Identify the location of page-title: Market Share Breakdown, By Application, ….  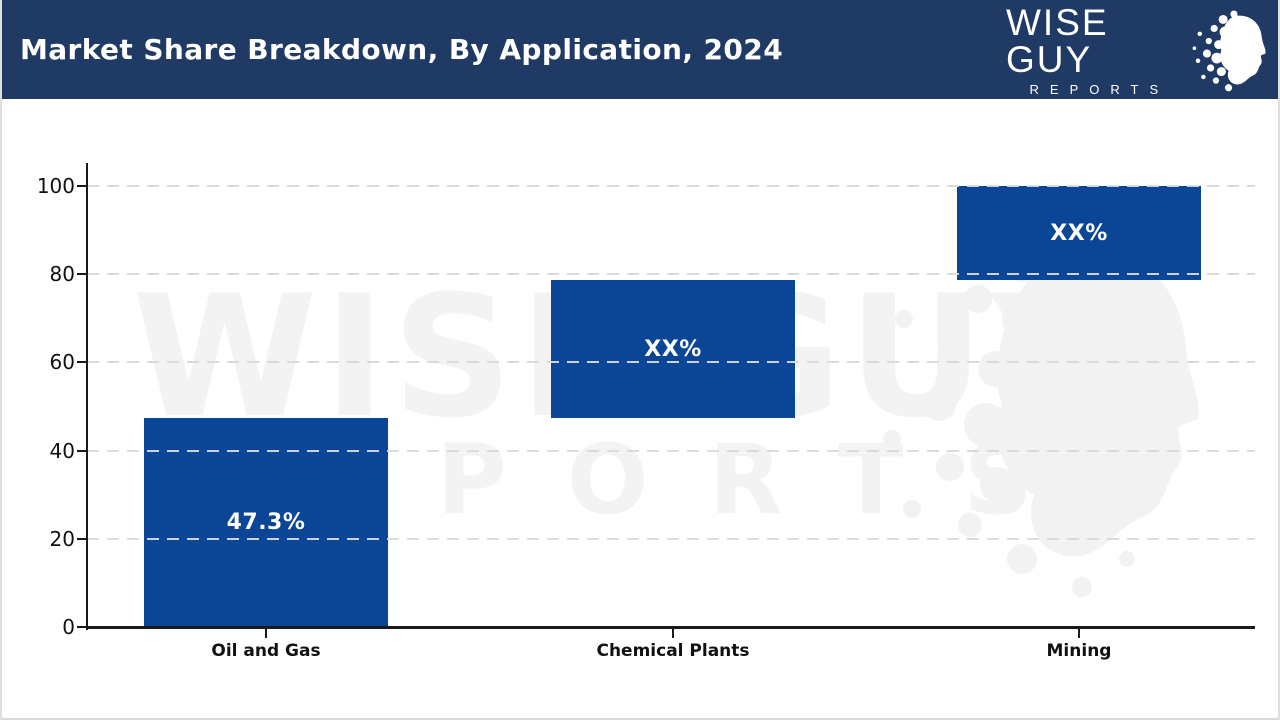
(402, 49).